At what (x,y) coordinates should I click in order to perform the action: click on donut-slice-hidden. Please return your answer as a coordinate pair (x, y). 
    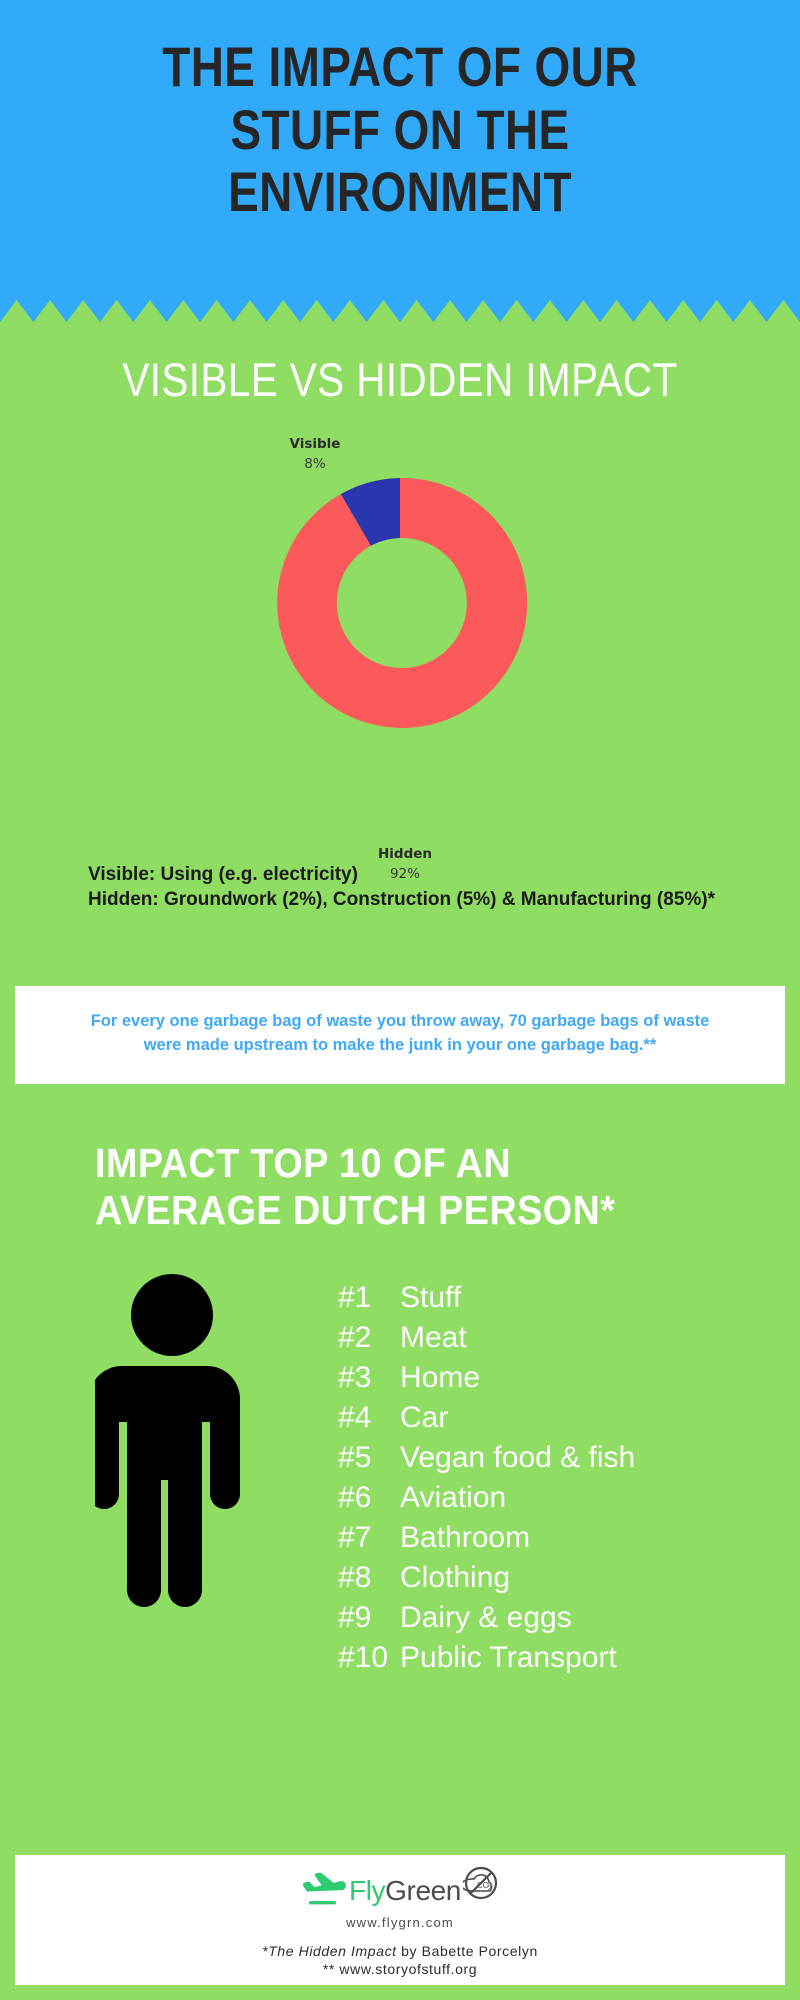
    Looking at the image, I should click on (402, 602).